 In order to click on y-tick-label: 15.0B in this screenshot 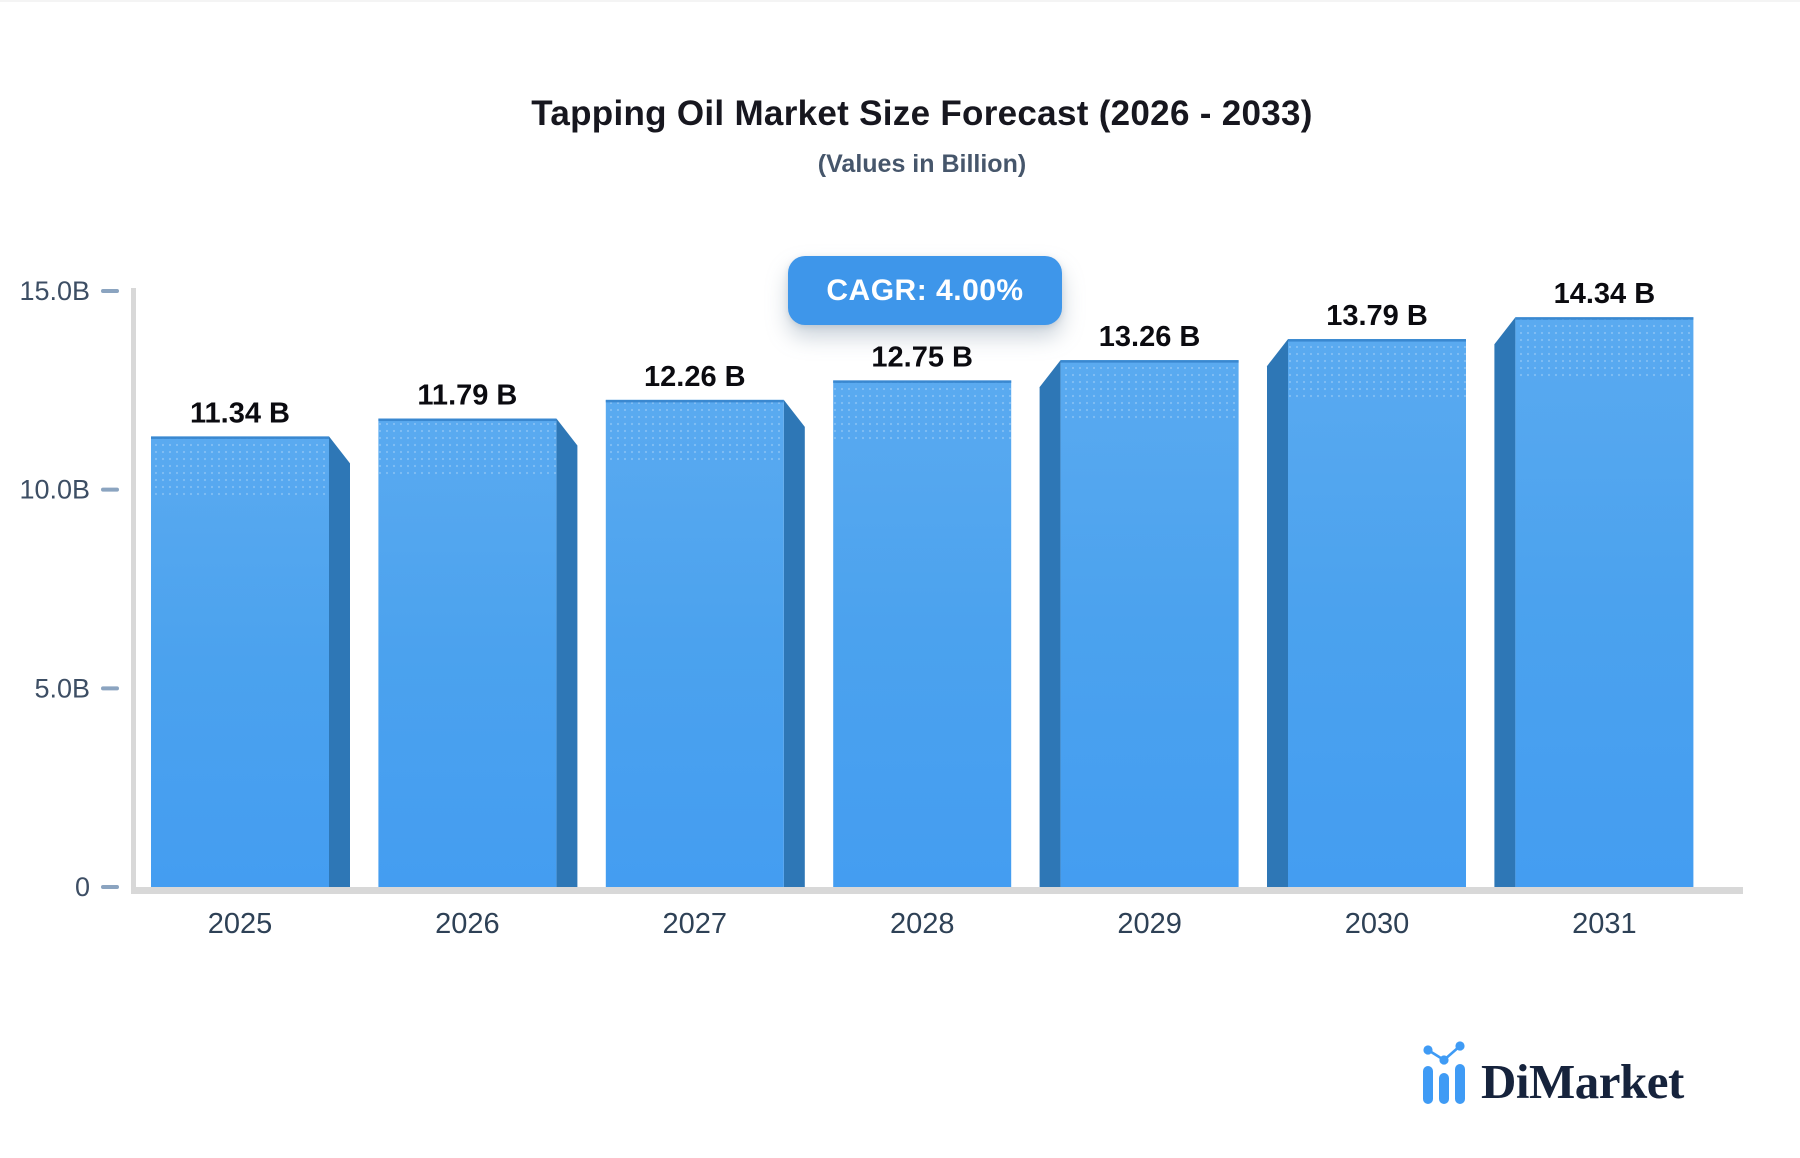, I will do `click(54, 291)`.